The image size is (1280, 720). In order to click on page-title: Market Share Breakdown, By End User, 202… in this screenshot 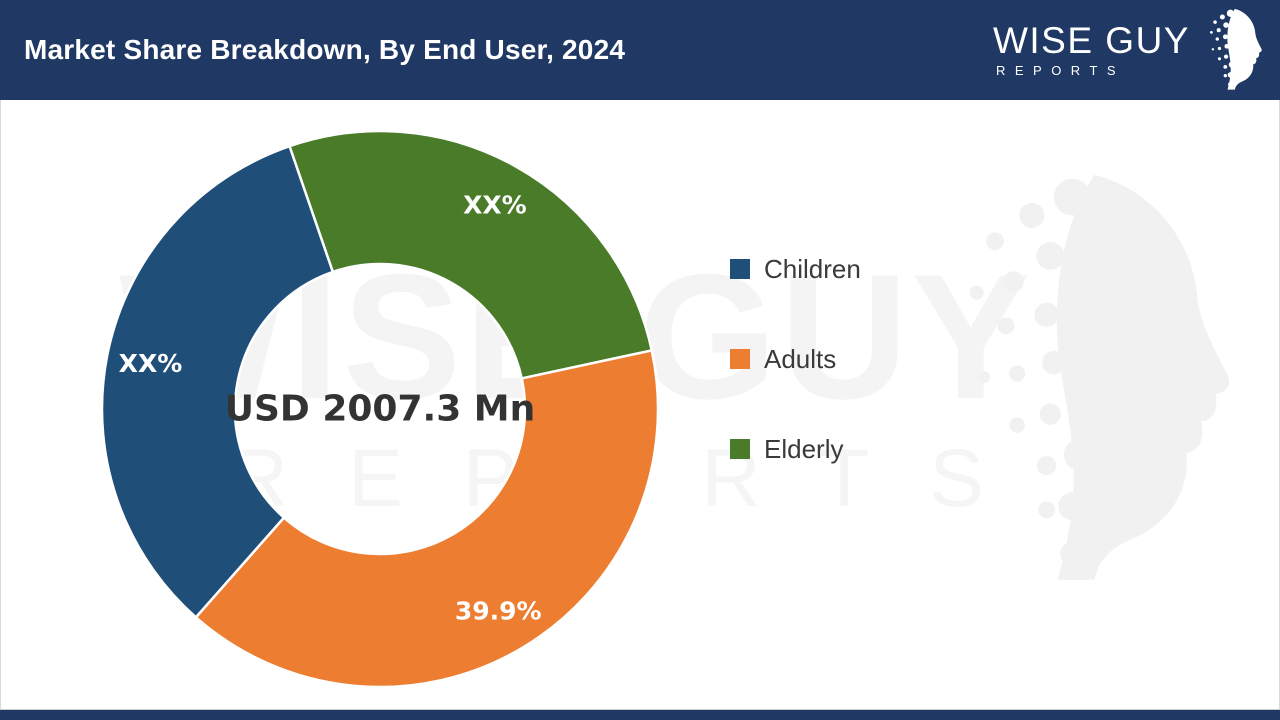, I will do `click(325, 49)`.